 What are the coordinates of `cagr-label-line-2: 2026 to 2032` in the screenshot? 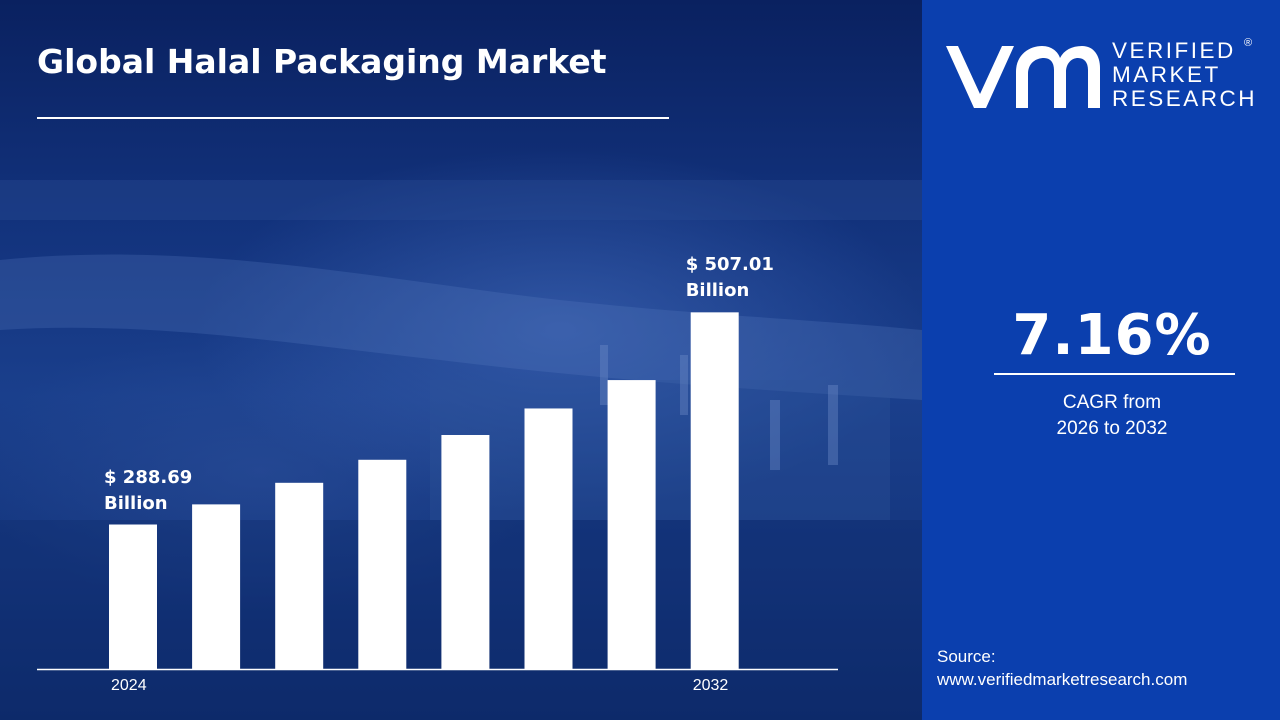 It's located at (1112, 428).